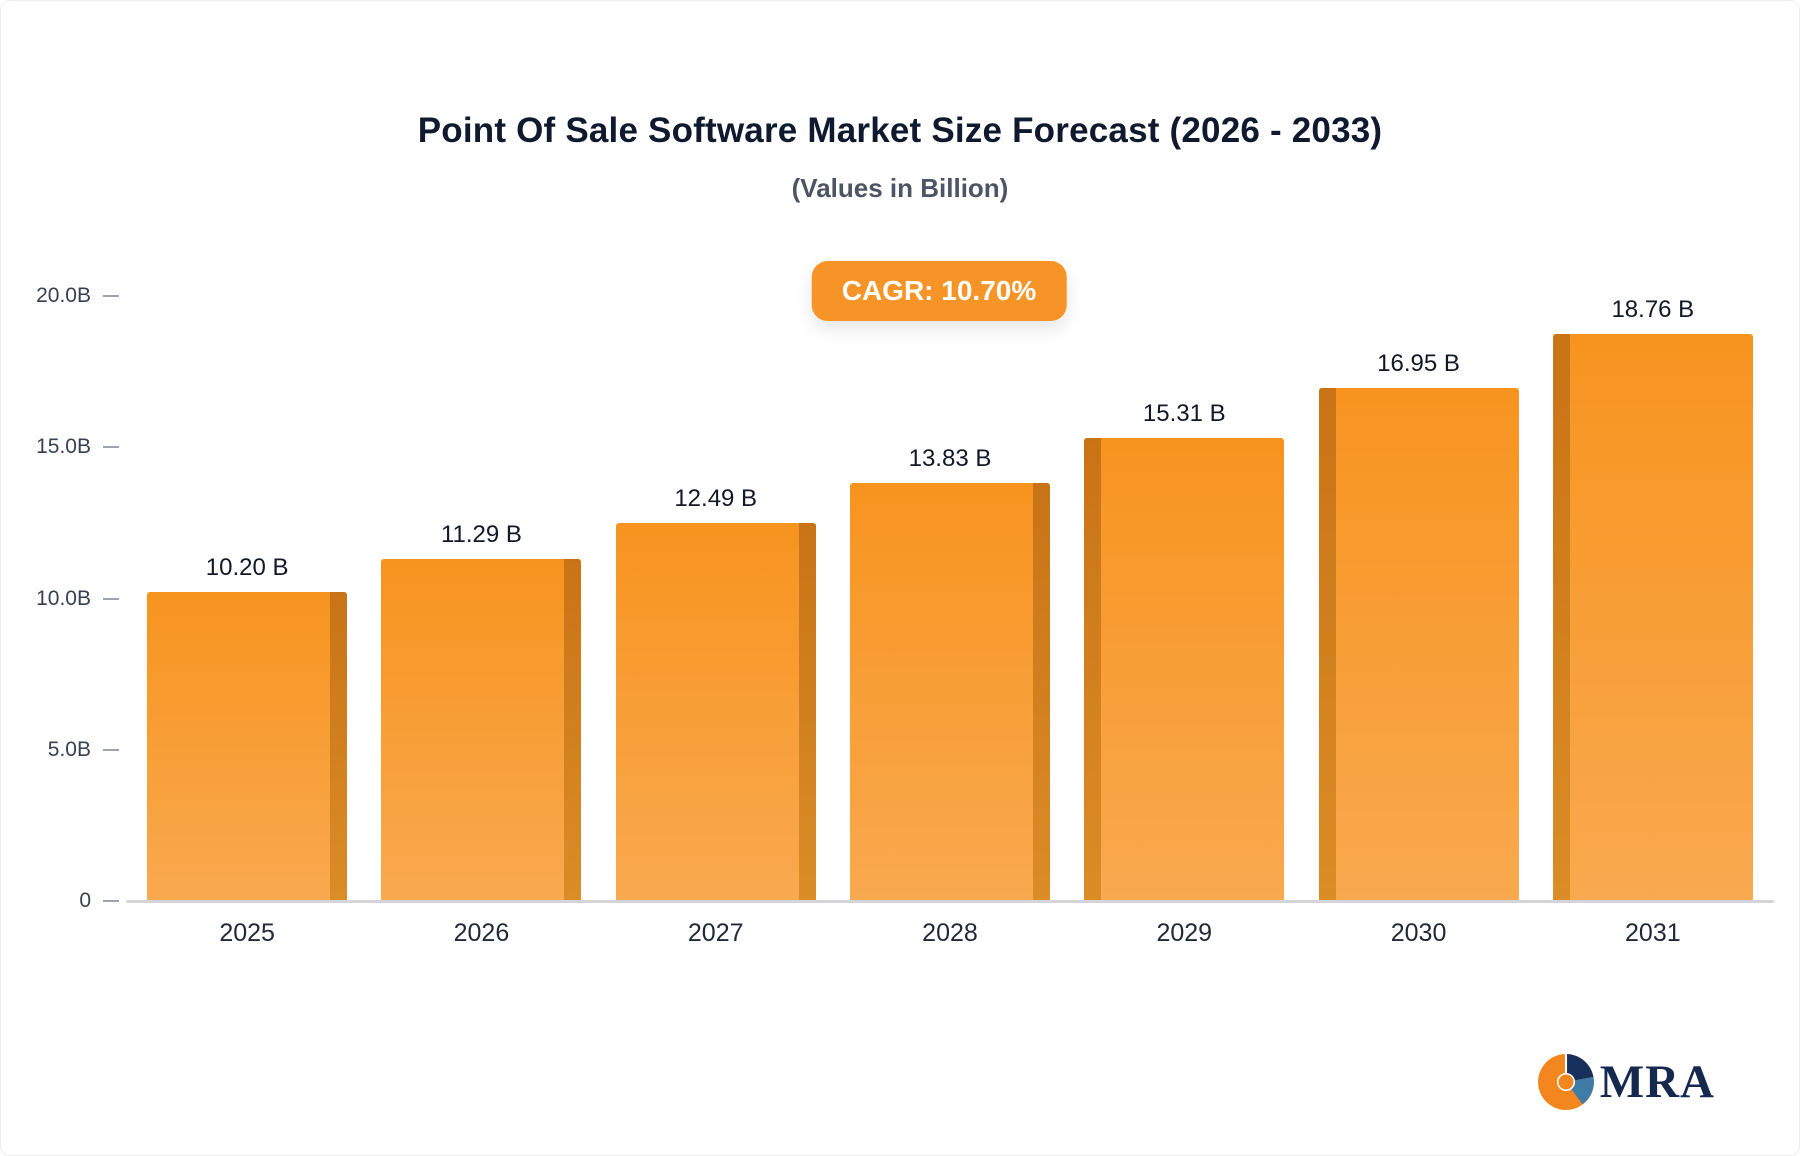 The width and height of the screenshot is (1800, 1156). Describe the element at coordinates (63, 447) in the screenshot. I see `y-tick-text: 15.0B` at that location.